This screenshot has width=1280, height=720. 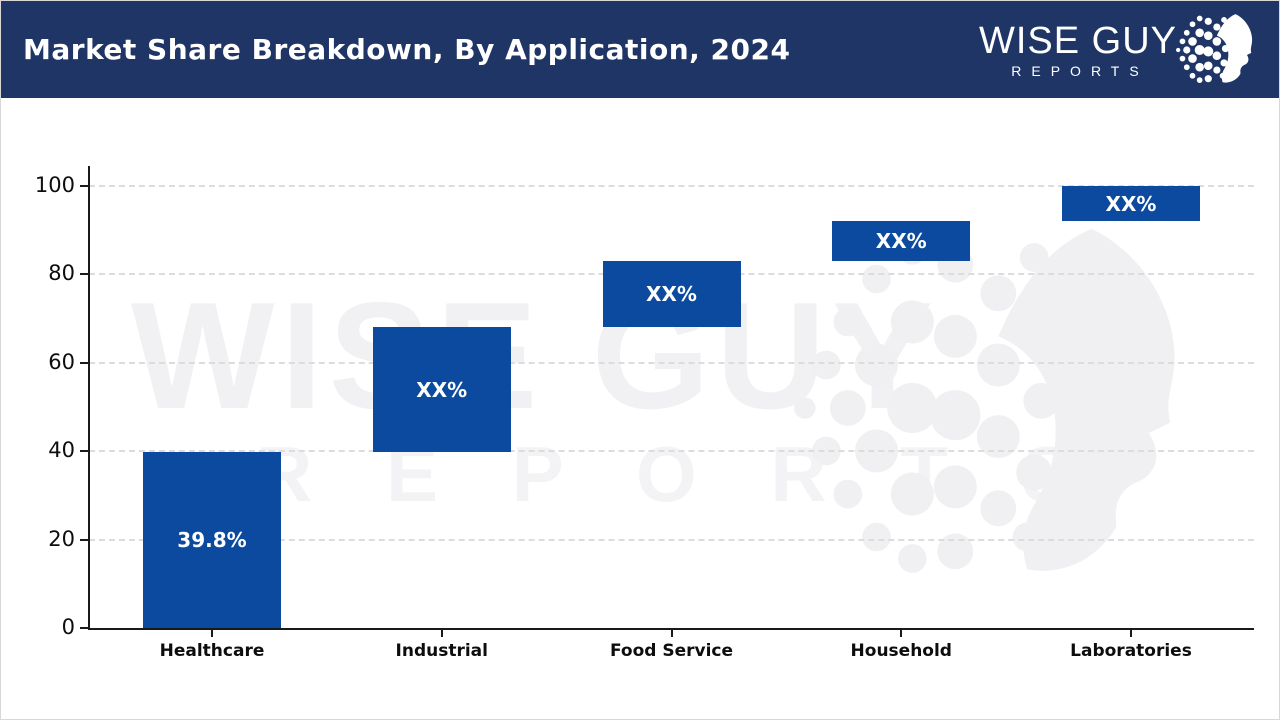 What do you see at coordinates (671, 651) in the screenshot?
I see `x-axis-tick-label: Food Service` at bounding box center [671, 651].